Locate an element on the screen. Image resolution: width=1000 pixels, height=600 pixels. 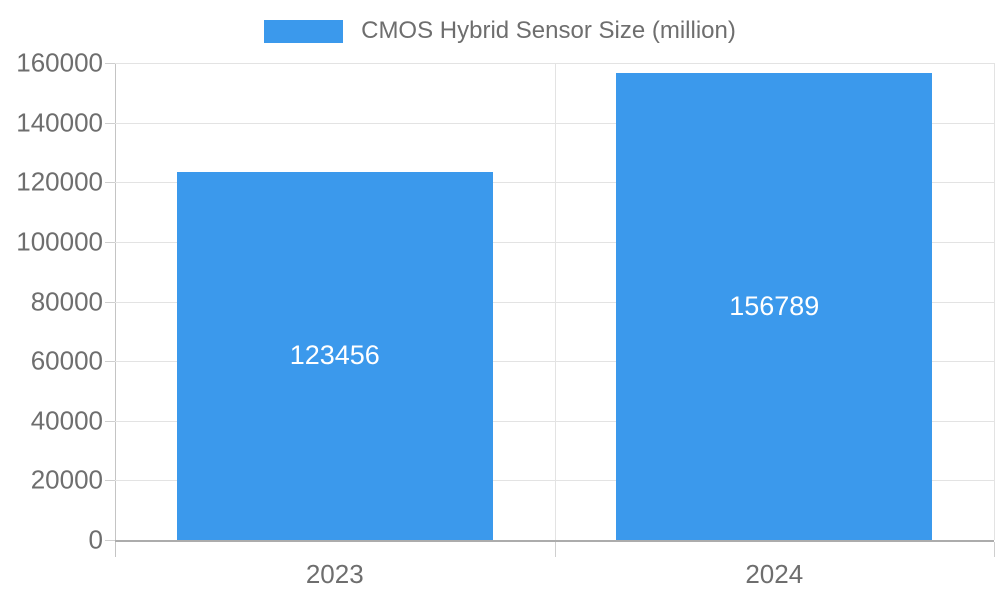
bar-value-label: 123456 is located at coordinates (334, 355).